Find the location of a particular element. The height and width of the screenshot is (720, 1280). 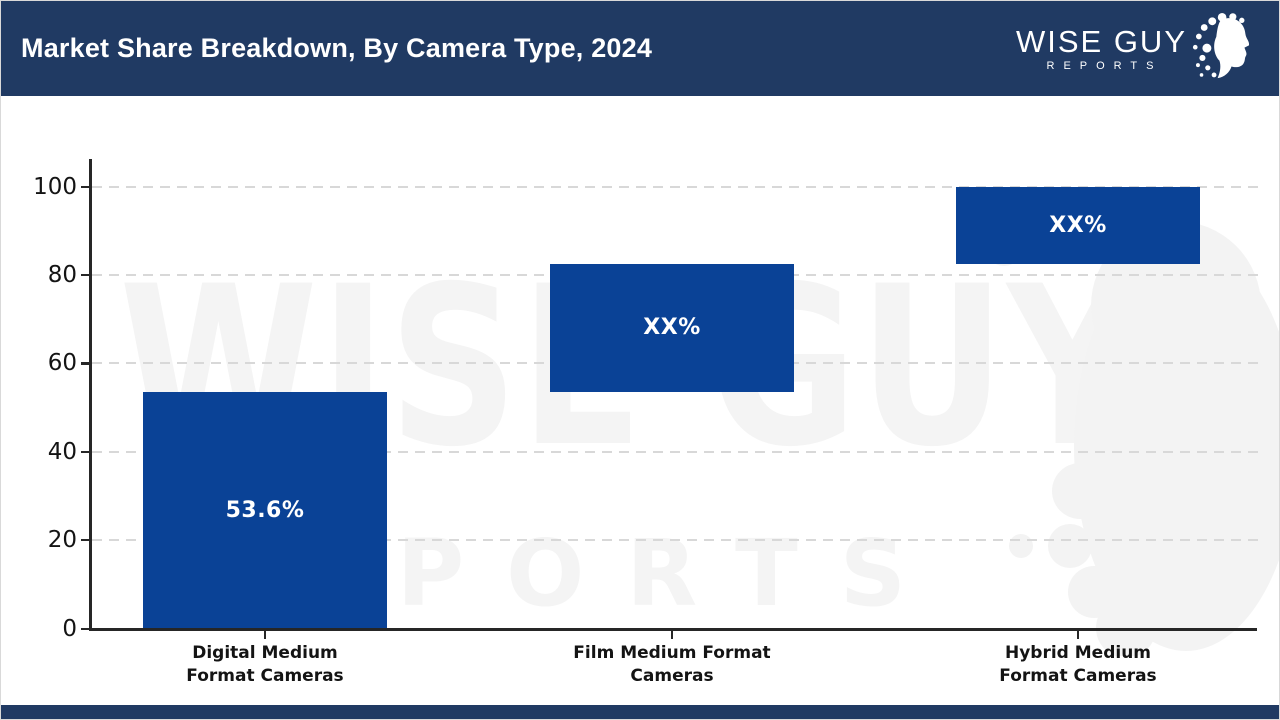

x-axis-label-line: Cameras is located at coordinates (672, 676).